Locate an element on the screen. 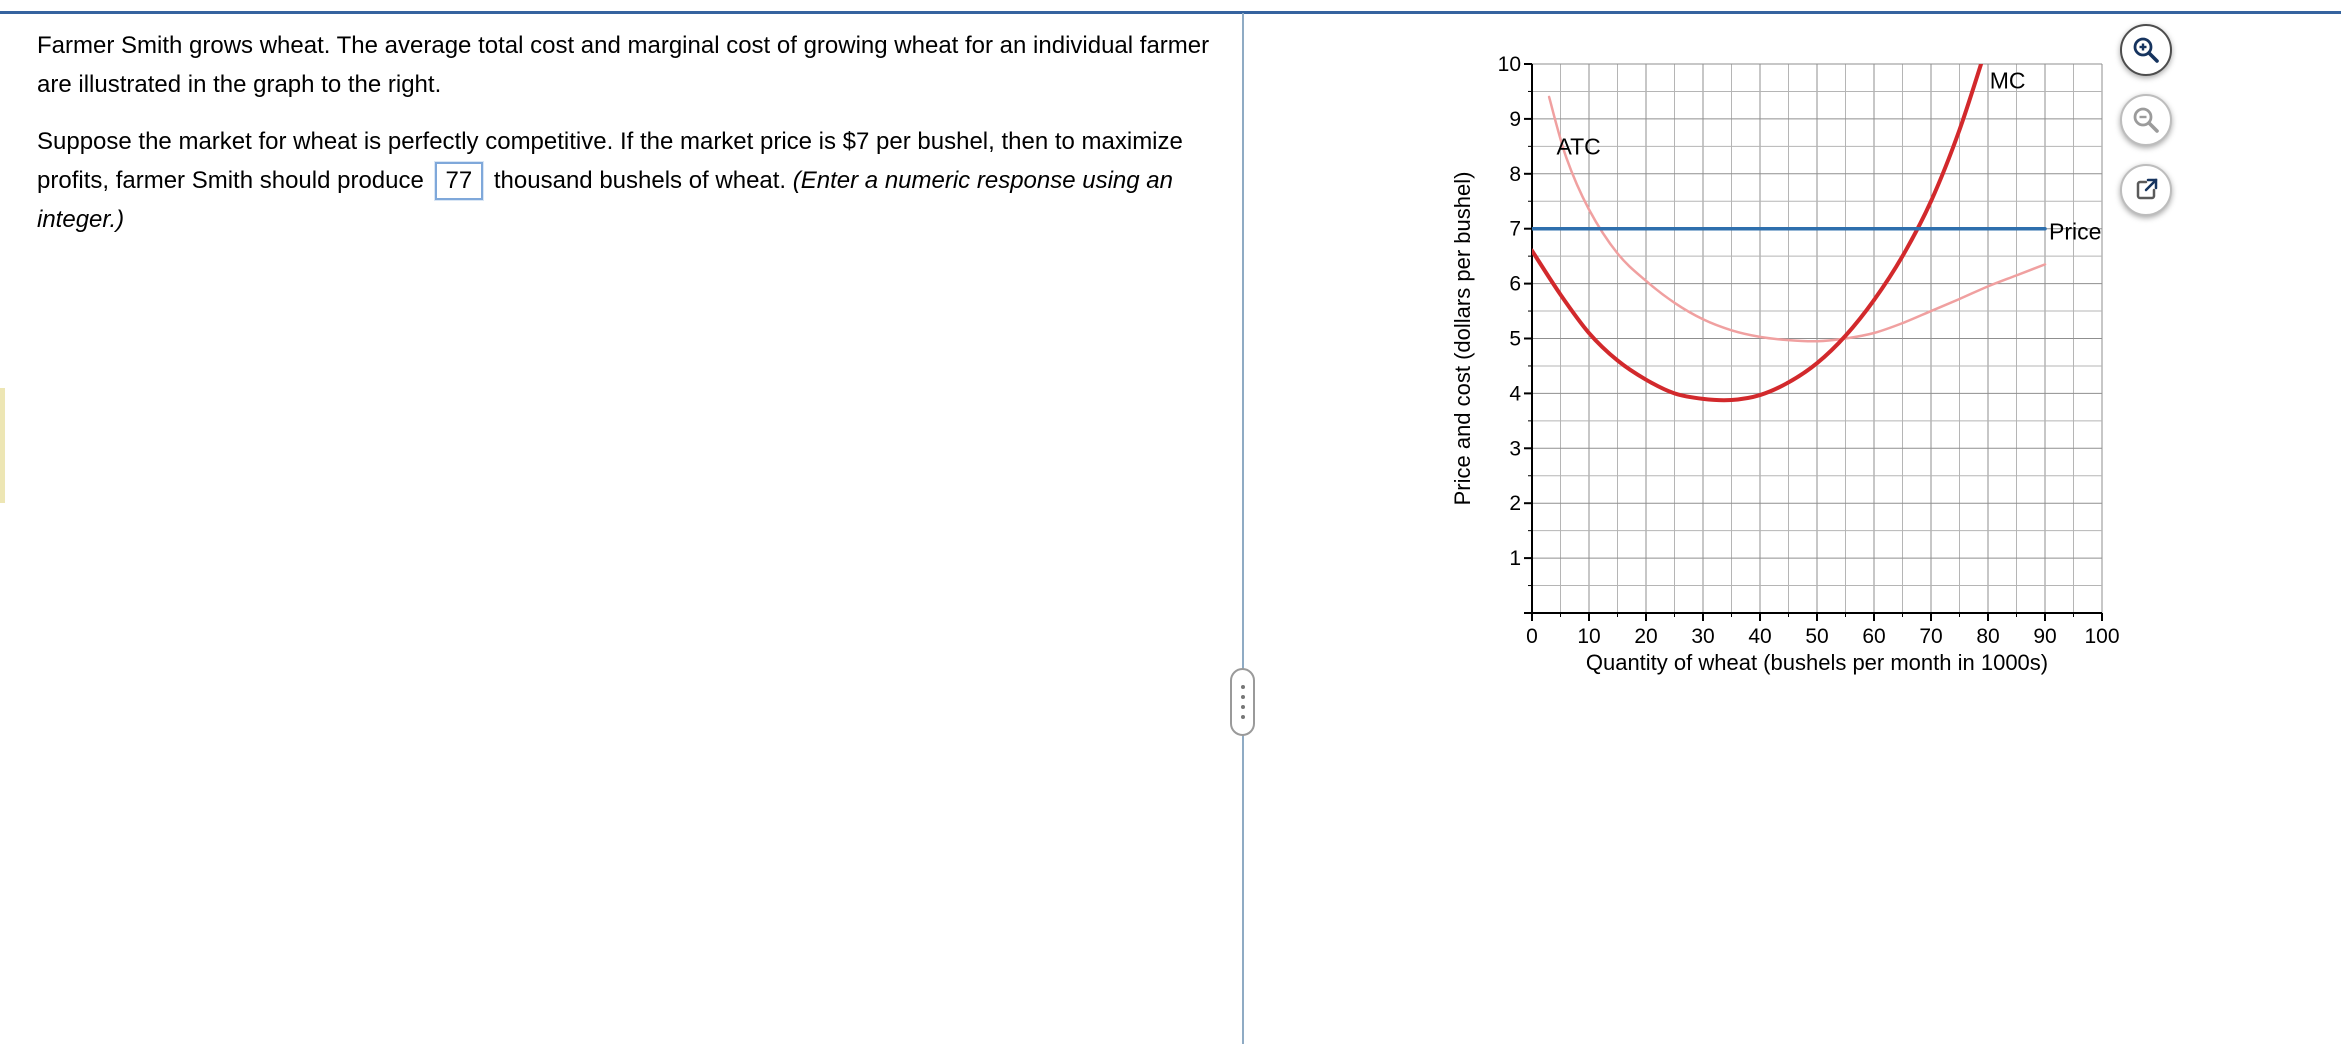 This screenshot has height=1044, width=2341. svg-text: 5 is located at coordinates (1515, 339).